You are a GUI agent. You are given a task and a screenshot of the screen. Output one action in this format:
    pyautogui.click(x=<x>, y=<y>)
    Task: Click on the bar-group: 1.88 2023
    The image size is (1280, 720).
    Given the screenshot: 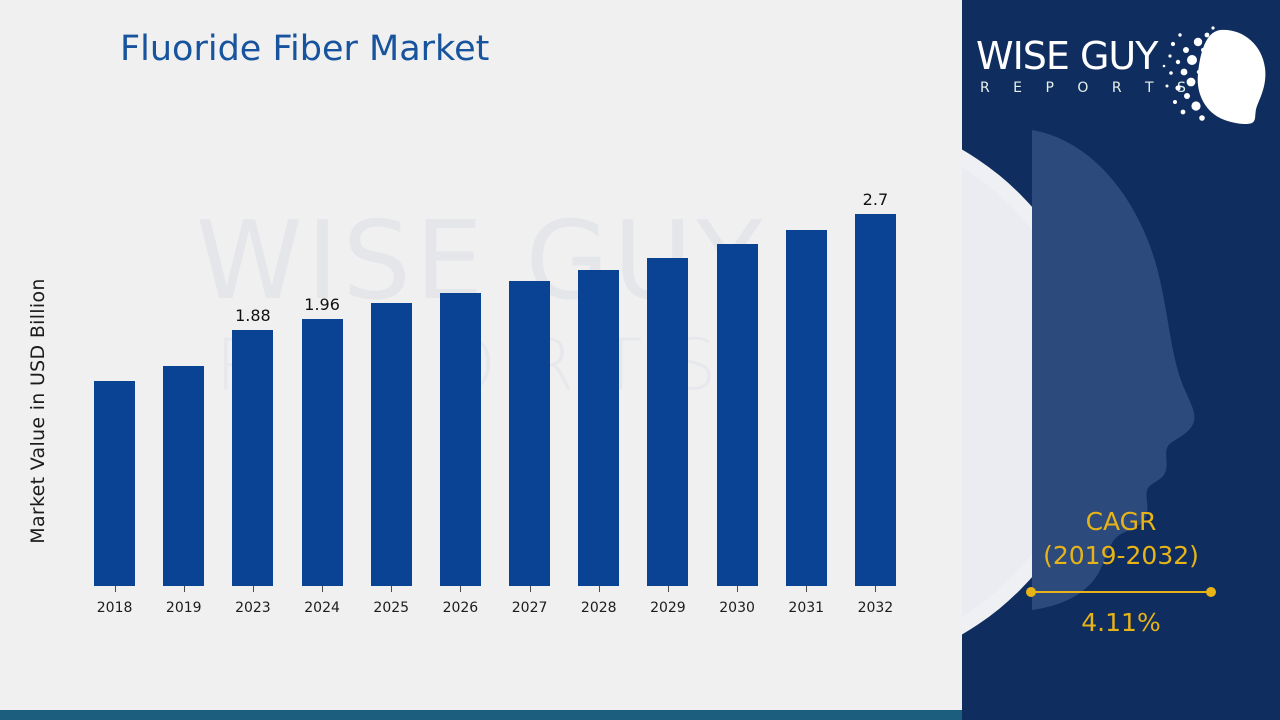 What is the action you would take?
    pyautogui.click(x=252, y=398)
    